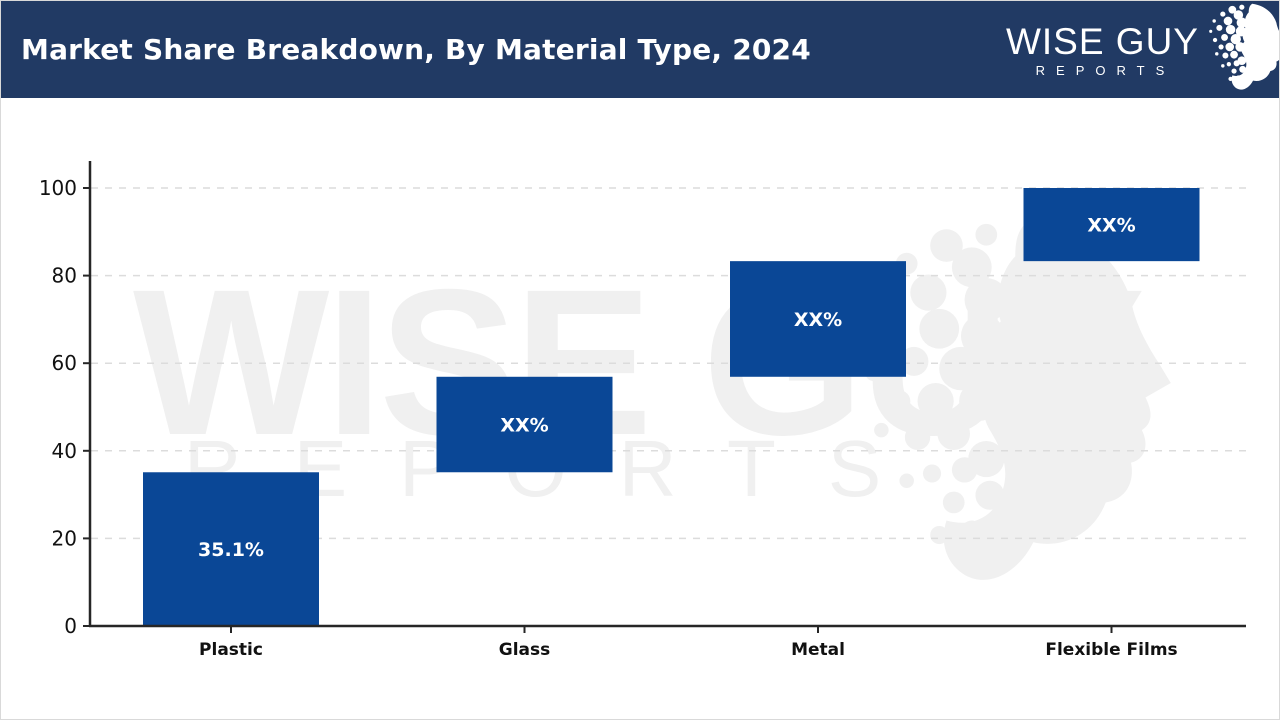 The image size is (1280, 720). What do you see at coordinates (1111, 650) in the screenshot?
I see `x-category-label-3: Flexible Films` at bounding box center [1111, 650].